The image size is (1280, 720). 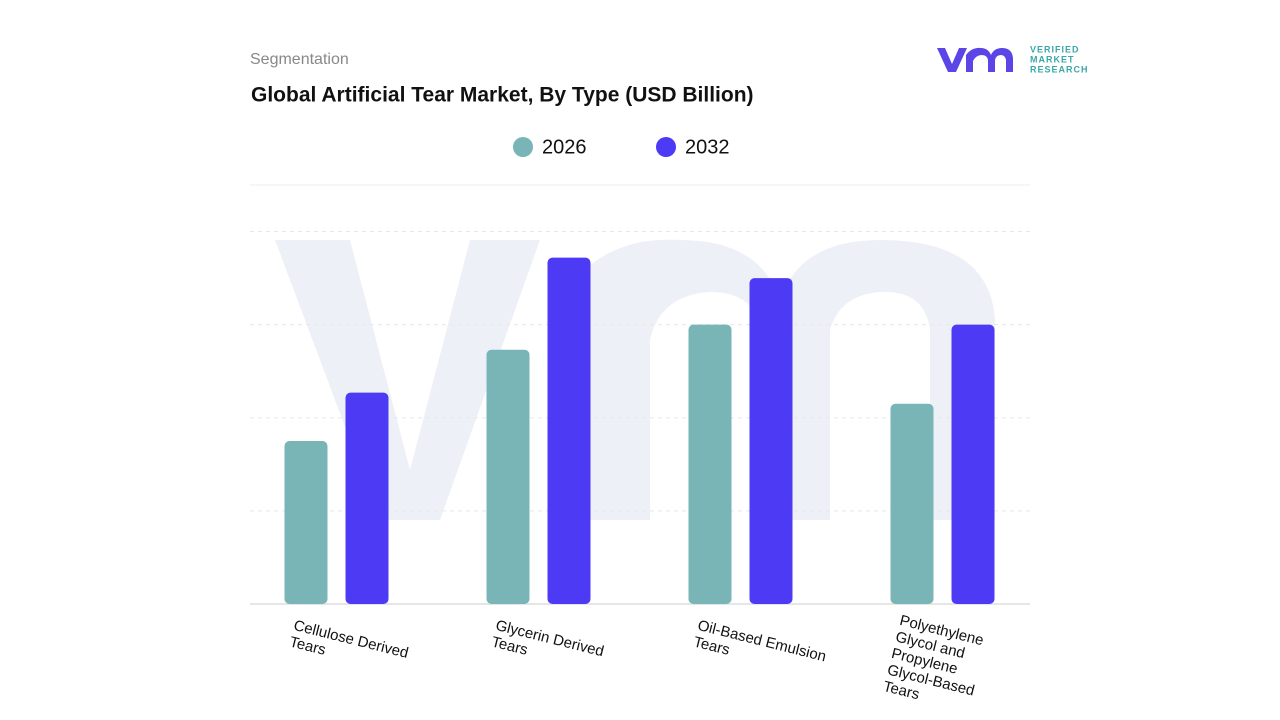 I want to click on logo: VERIFIED MARKET RESEARCH, so click(x=1013, y=59).